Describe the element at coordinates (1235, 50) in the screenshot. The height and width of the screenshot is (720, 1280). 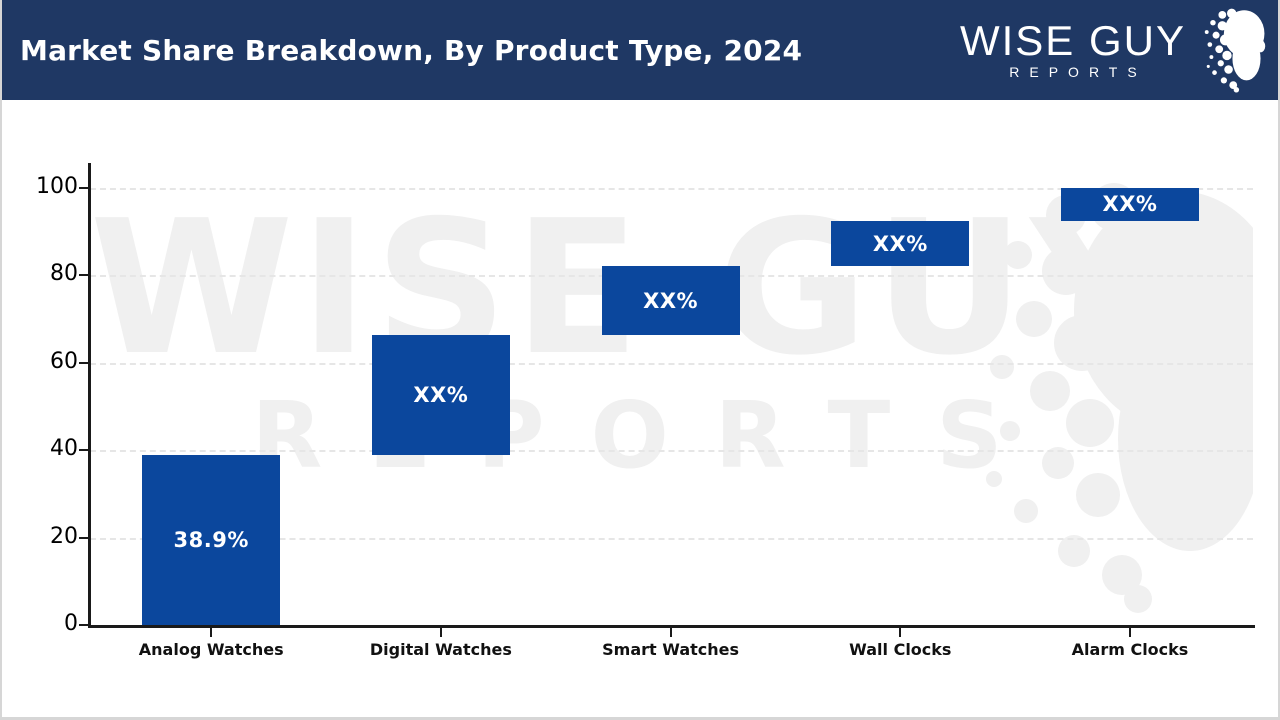
I see `brand-head-dots-icon` at that location.